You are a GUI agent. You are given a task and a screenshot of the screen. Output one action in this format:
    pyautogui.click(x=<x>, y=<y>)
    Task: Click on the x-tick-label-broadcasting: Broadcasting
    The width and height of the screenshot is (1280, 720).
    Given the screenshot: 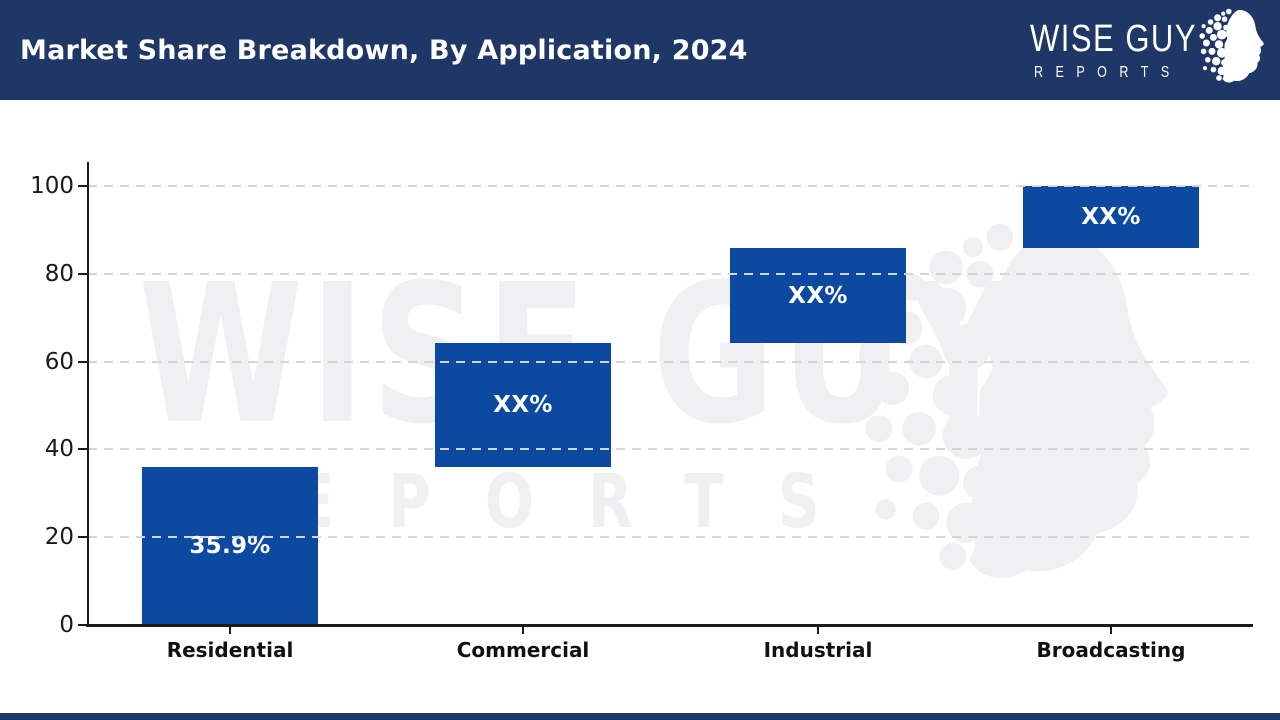 What is the action you would take?
    pyautogui.click(x=1111, y=650)
    